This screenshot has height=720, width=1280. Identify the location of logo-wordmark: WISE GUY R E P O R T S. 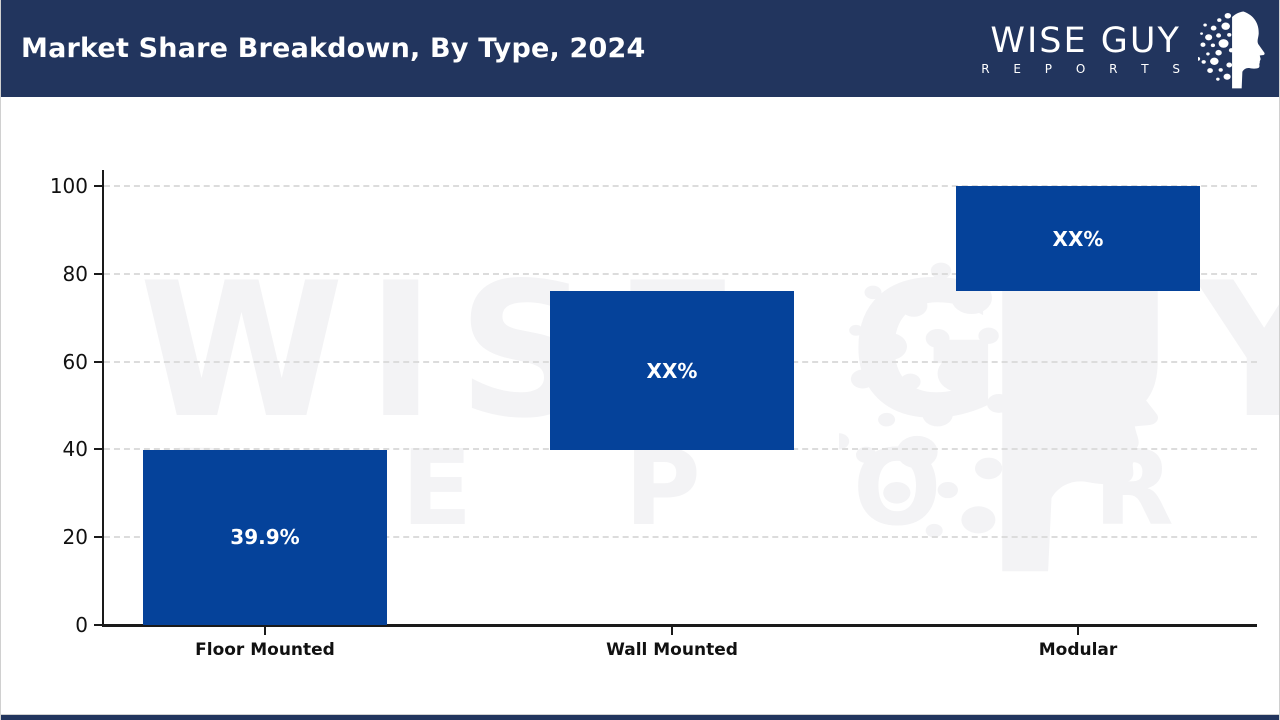
(1085, 49).